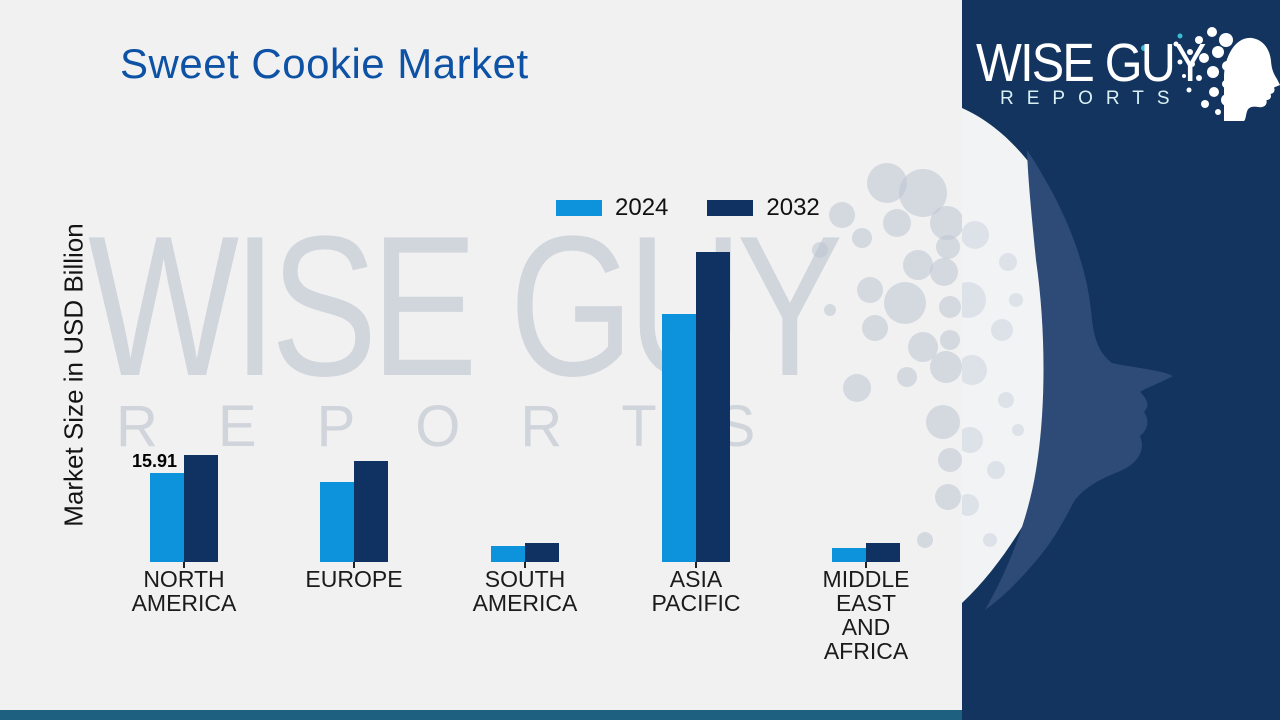  Describe the element at coordinates (466, 426) in the screenshot. I see `watermark-reports-text: REPORTS` at that location.